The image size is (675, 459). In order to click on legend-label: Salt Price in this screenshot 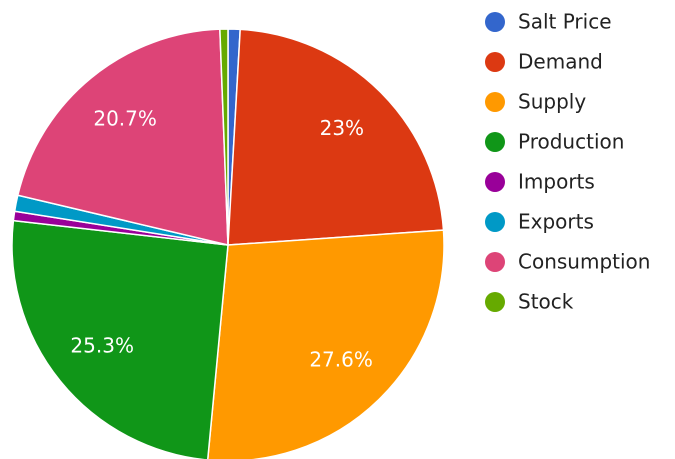, I will do `click(565, 22)`.